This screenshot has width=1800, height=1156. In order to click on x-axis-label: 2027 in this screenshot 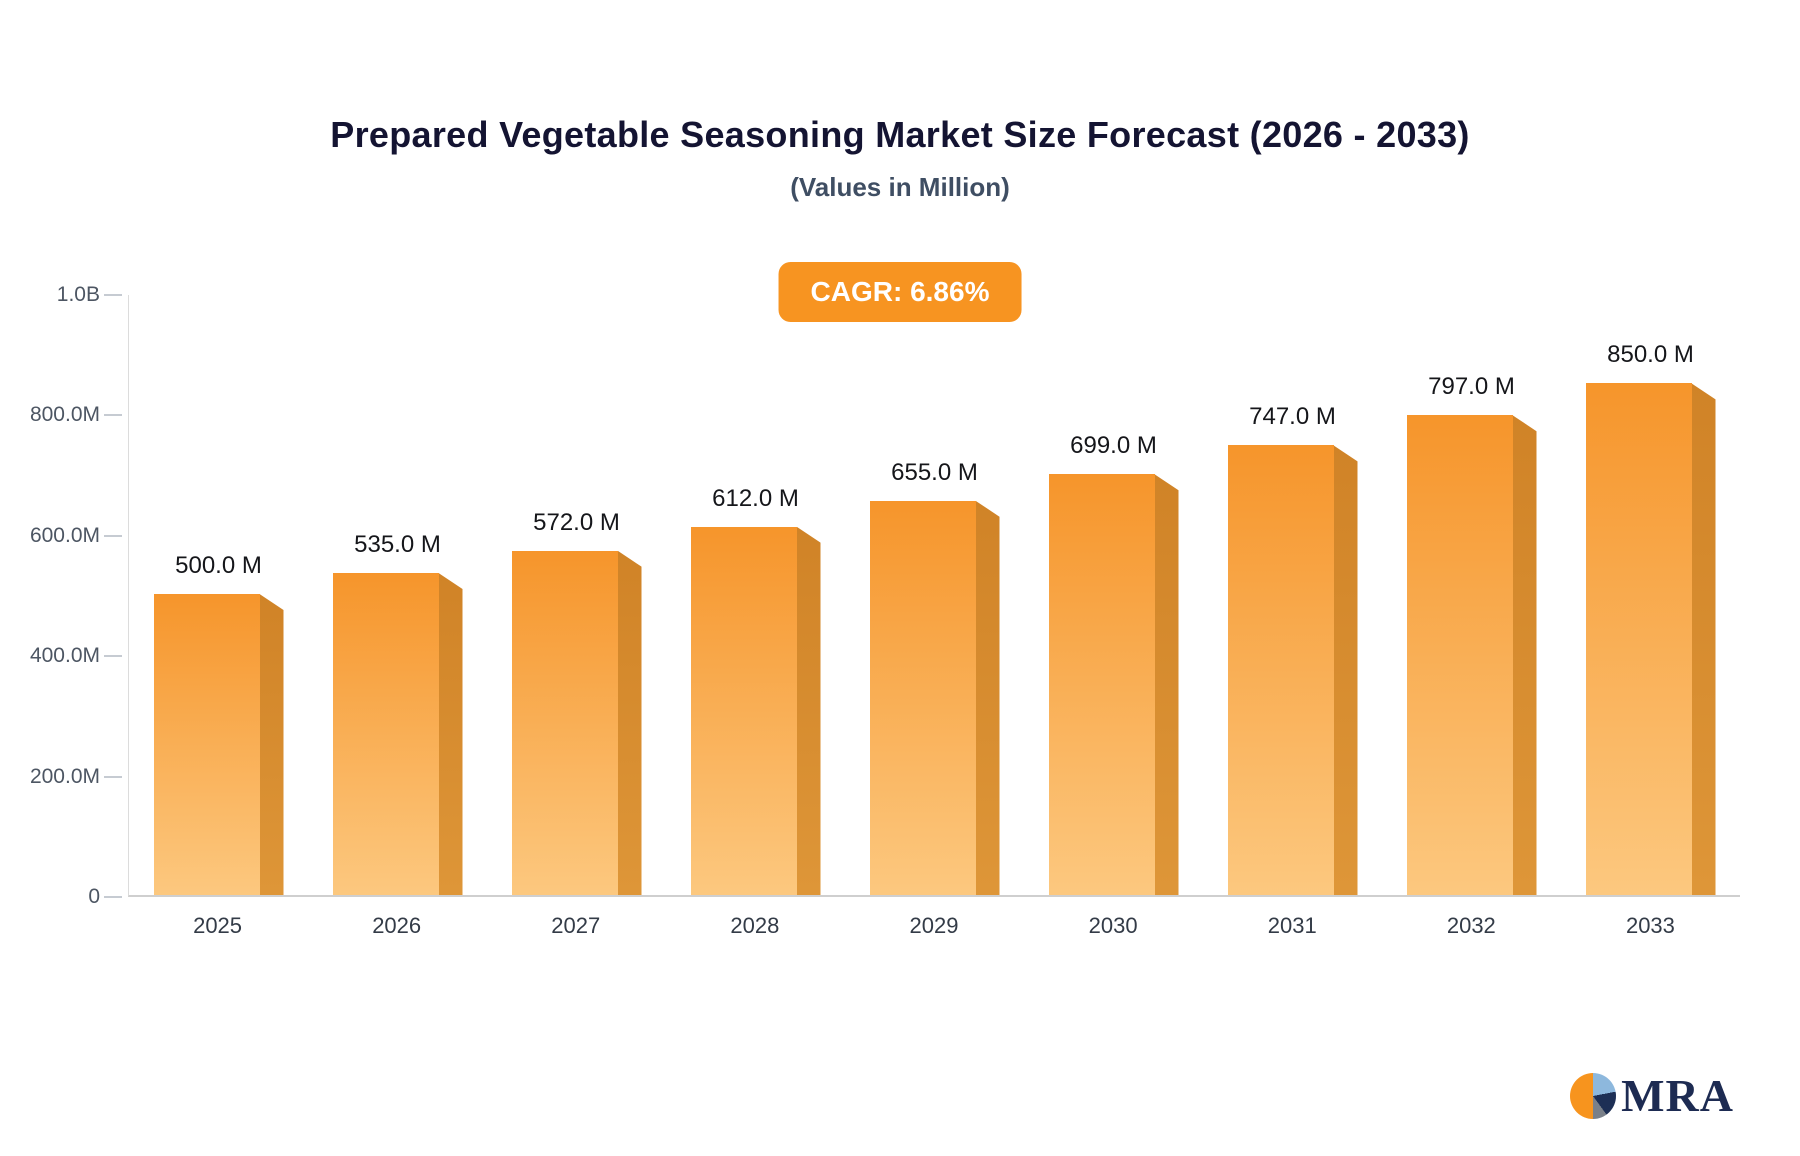, I will do `click(576, 925)`.